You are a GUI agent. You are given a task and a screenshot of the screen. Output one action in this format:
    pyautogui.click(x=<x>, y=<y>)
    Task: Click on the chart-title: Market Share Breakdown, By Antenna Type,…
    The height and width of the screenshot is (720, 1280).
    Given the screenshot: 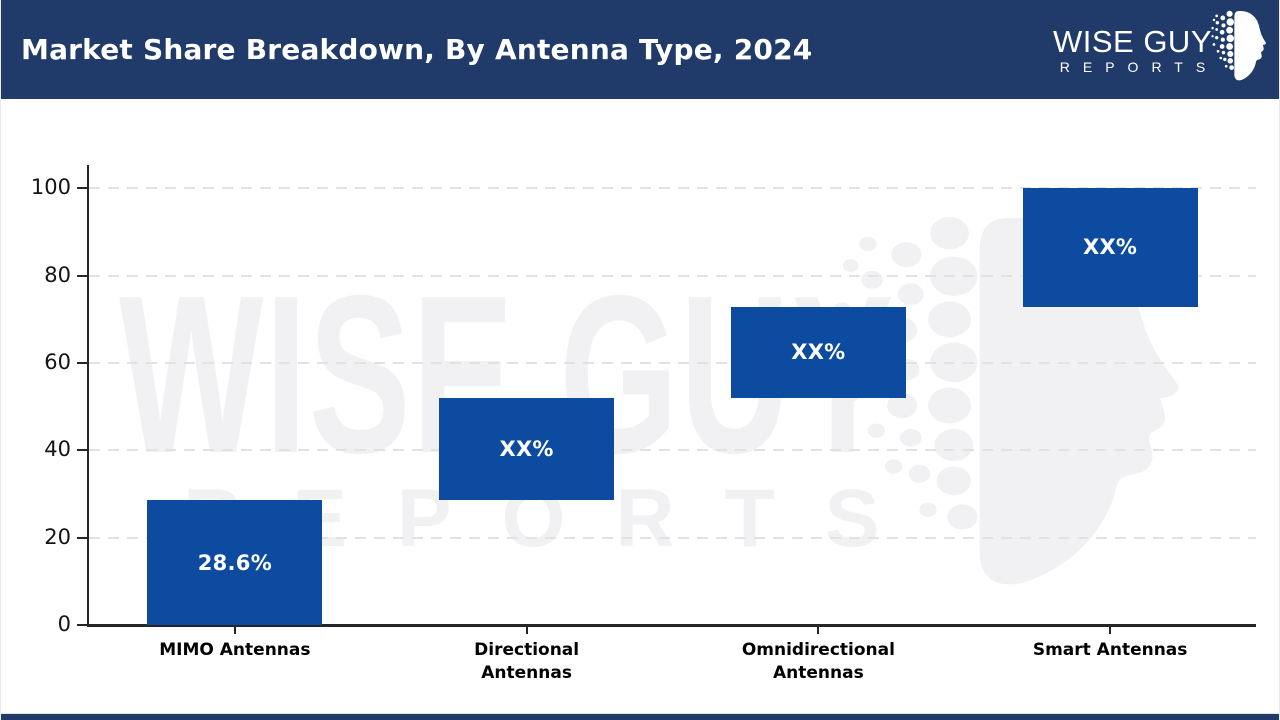 What is the action you would take?
    pyautogui.click(x=417, y=49)
    